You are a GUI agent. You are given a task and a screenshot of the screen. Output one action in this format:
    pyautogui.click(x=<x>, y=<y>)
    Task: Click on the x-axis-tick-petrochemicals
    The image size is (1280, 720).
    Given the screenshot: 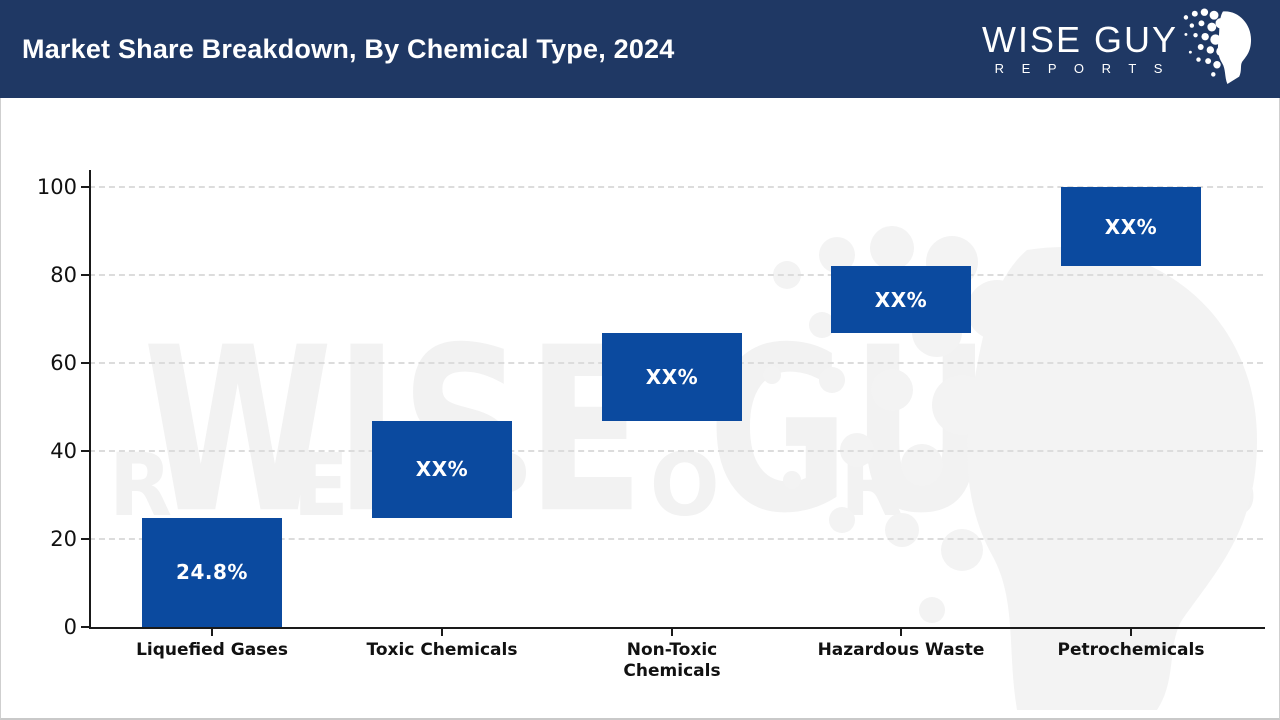 What is the action you would take?
    pyautogui.click(x=1131, y=632)
    